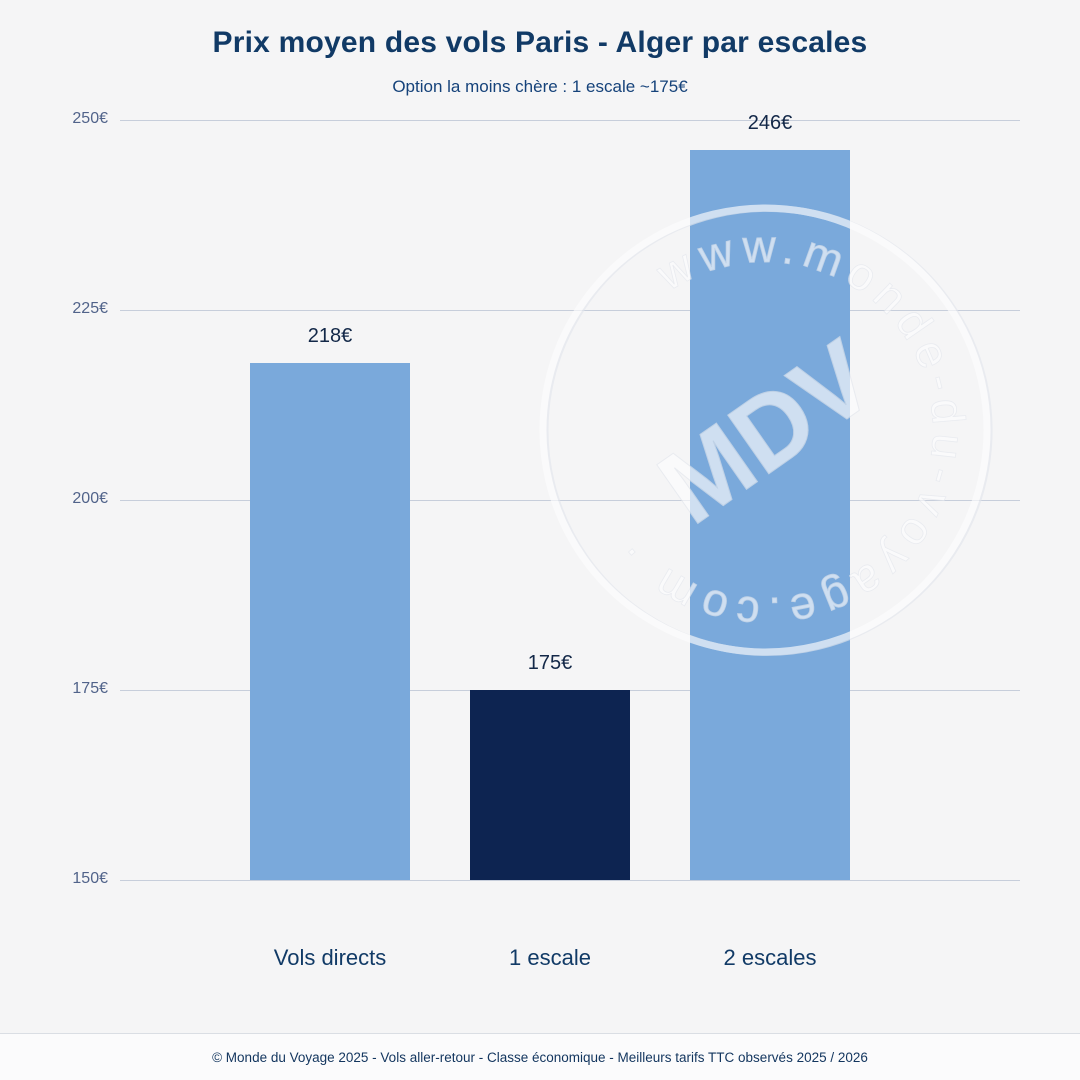 Image resolution: width=1080 pixels, height=1080 pixels. What do you see at coordinates (330, 957) in the screenshot?
I see `x-axis-category-label: Vols directs` at bounding box center [330, 957].